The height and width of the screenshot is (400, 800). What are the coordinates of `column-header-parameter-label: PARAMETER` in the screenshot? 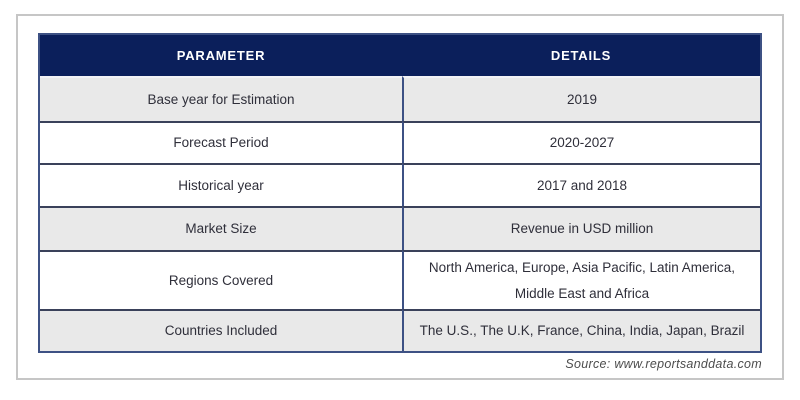 It's located at (221, 55).